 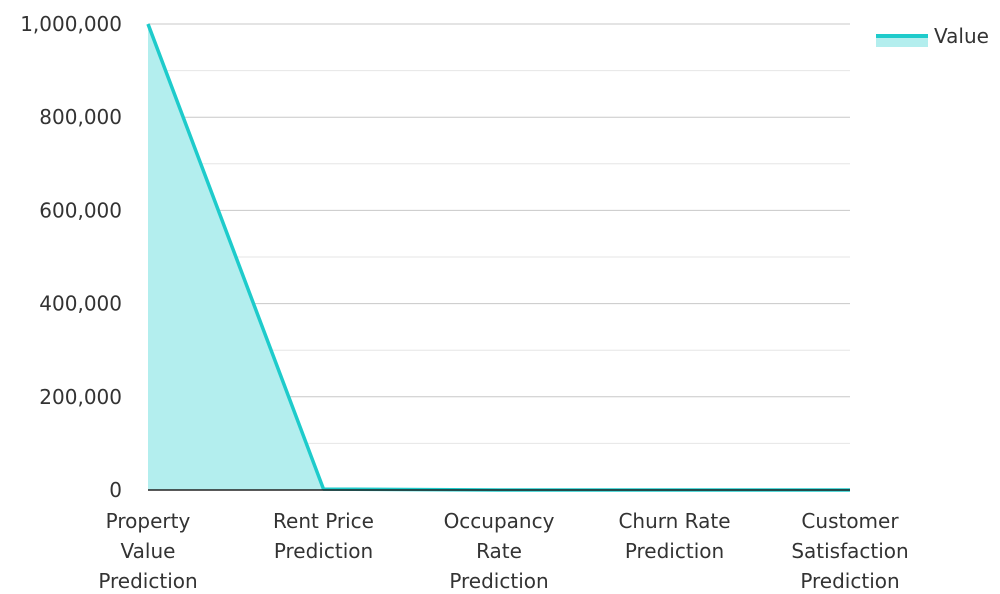 What do you see at coordinates (849, 551) in the screenshot?
I see `x-category-label: Customer Satisfaction Prediction` at bounding box center [849, 551].